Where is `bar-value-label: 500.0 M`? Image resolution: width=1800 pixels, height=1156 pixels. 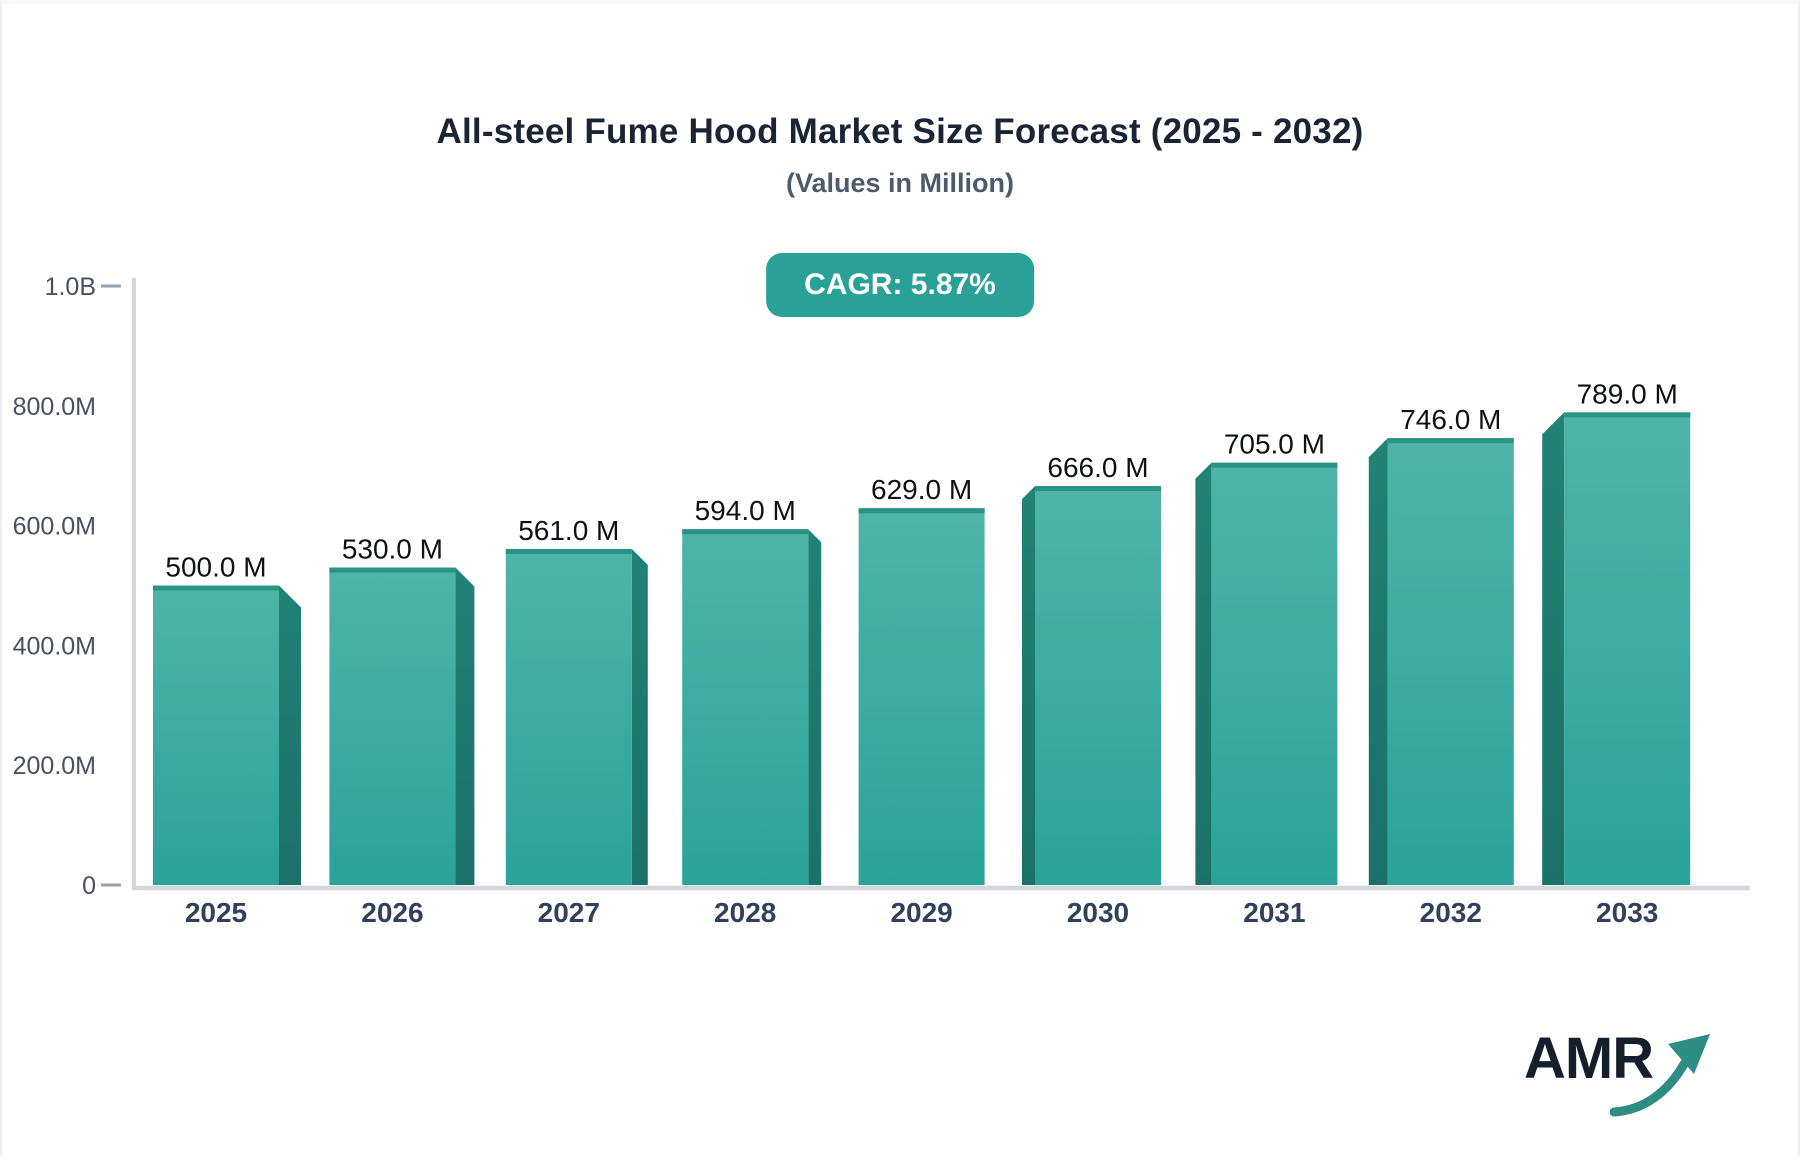 bar-value-label: 500.0 M is located at coordinates (215, 567).